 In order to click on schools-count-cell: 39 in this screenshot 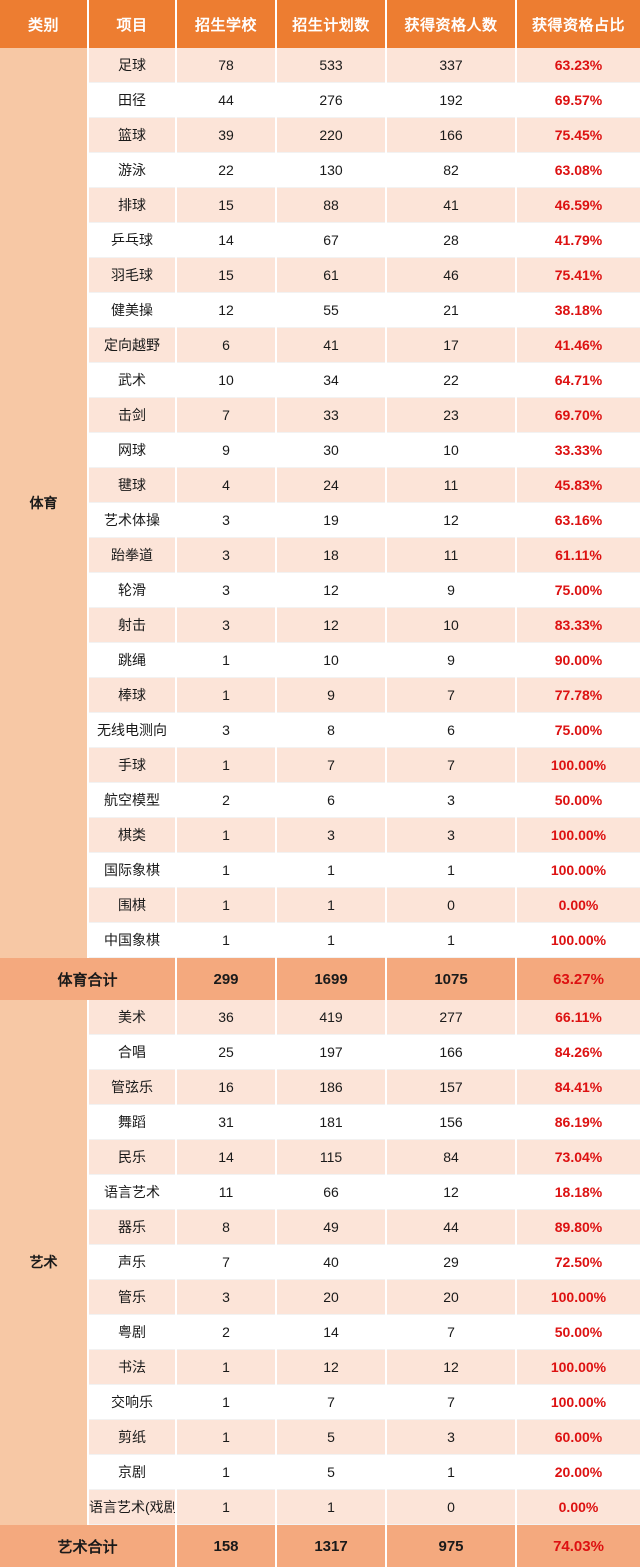, I will do `click(226, 135)`.